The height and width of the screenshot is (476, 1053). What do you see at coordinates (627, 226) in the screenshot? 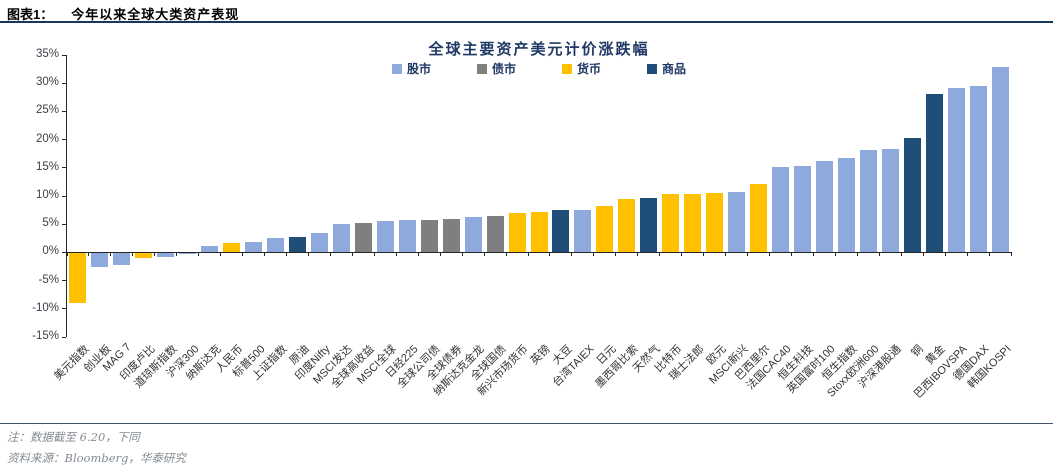
I see `bar-墨西哥比索` at bounding box center [627, 226].